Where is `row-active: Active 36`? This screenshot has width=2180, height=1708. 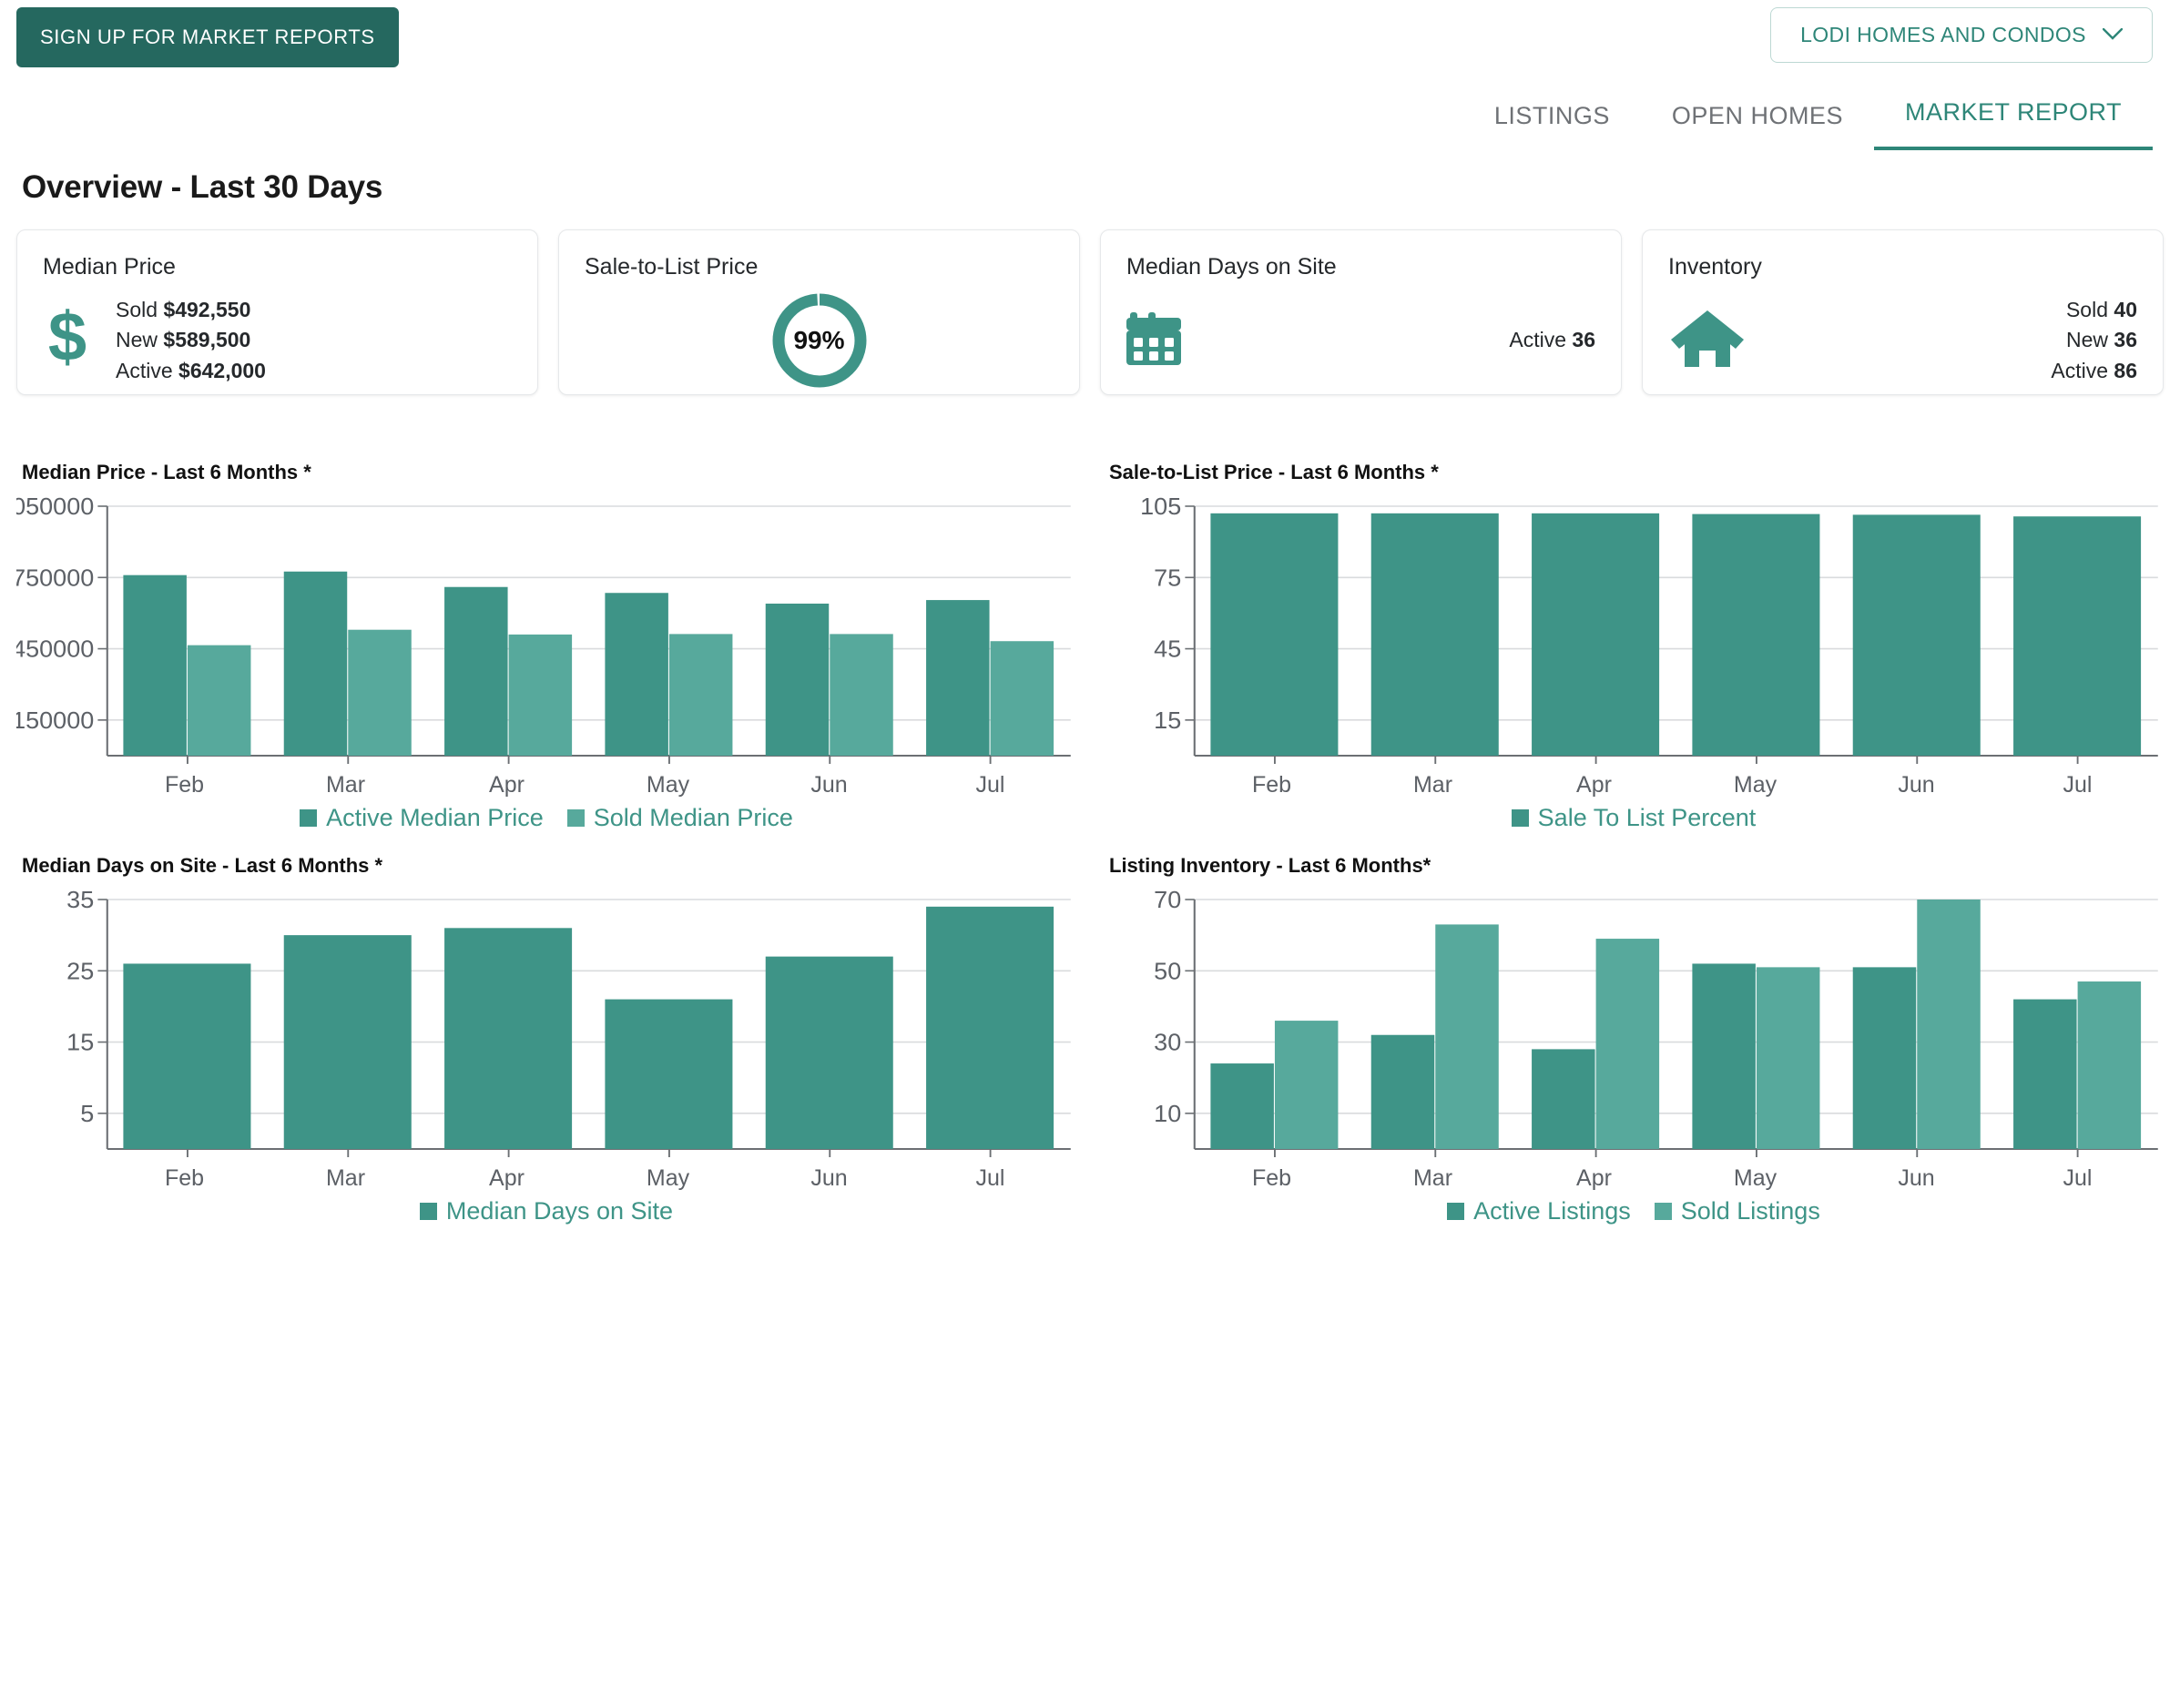 row-active: Active 36 is located at coordinates (1552, 340).